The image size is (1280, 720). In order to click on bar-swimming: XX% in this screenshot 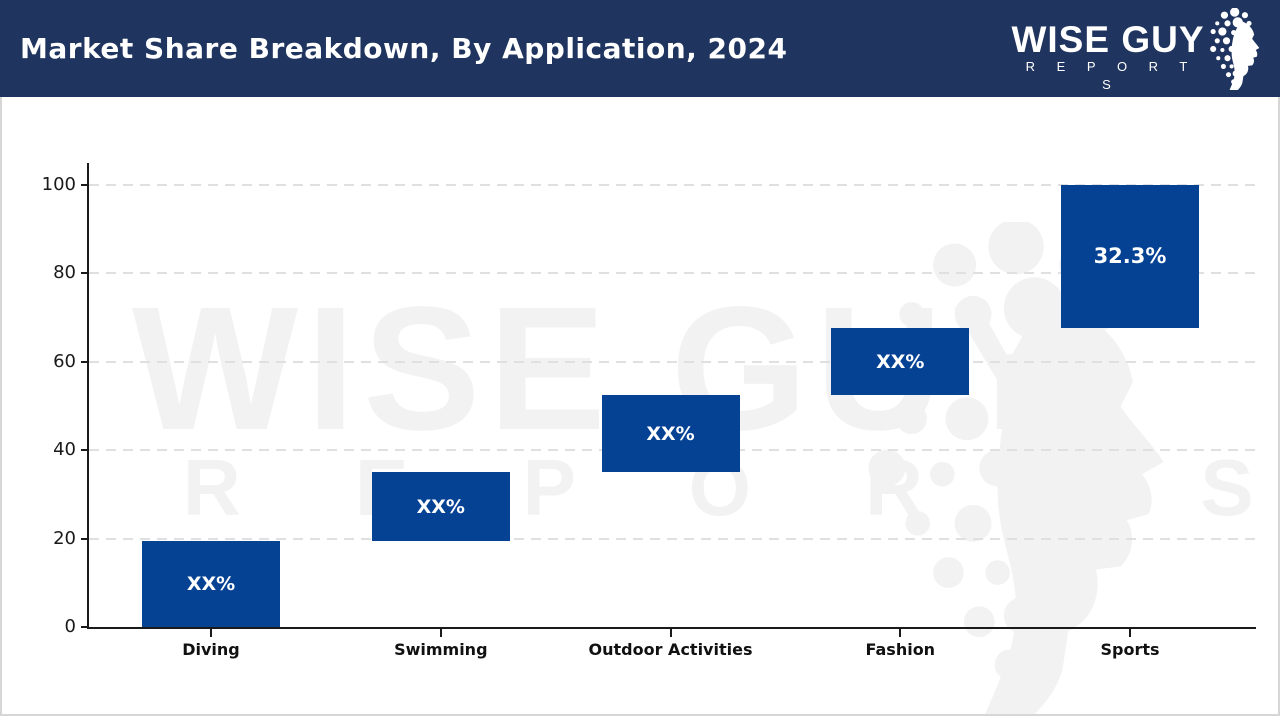, I will do `click(440, 507)`.